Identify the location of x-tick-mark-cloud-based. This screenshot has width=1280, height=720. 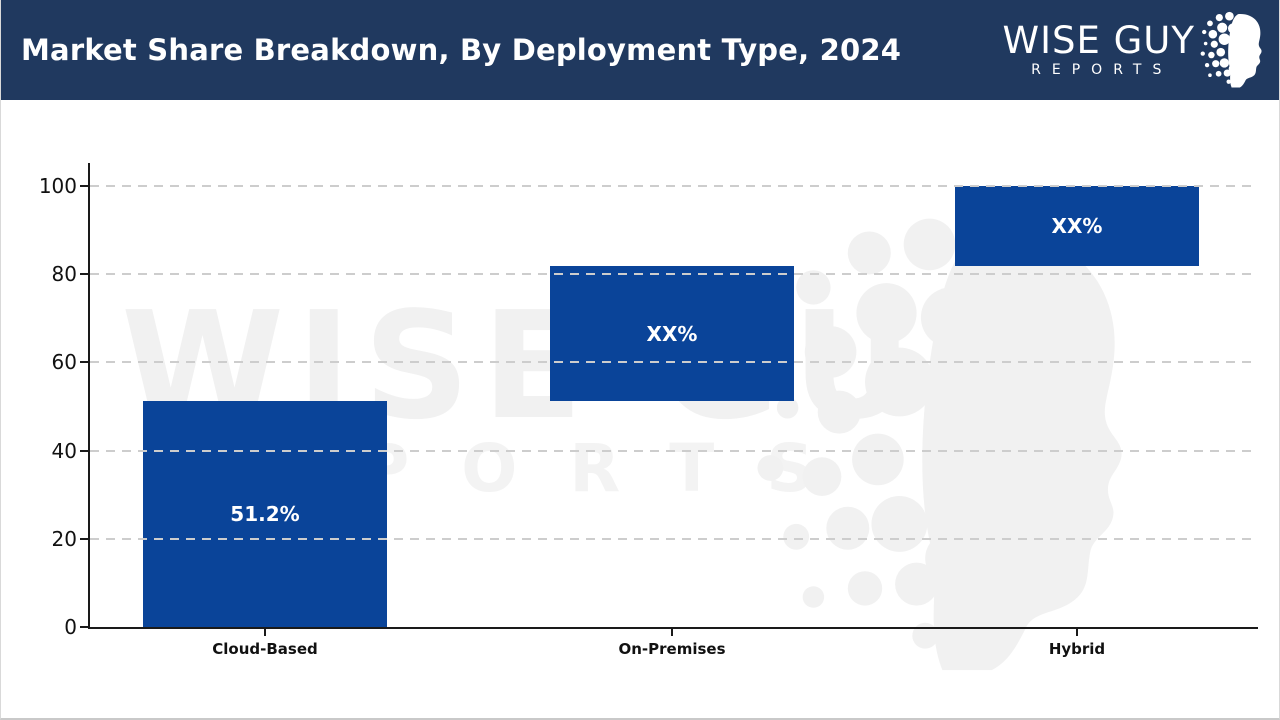
(265, 632).